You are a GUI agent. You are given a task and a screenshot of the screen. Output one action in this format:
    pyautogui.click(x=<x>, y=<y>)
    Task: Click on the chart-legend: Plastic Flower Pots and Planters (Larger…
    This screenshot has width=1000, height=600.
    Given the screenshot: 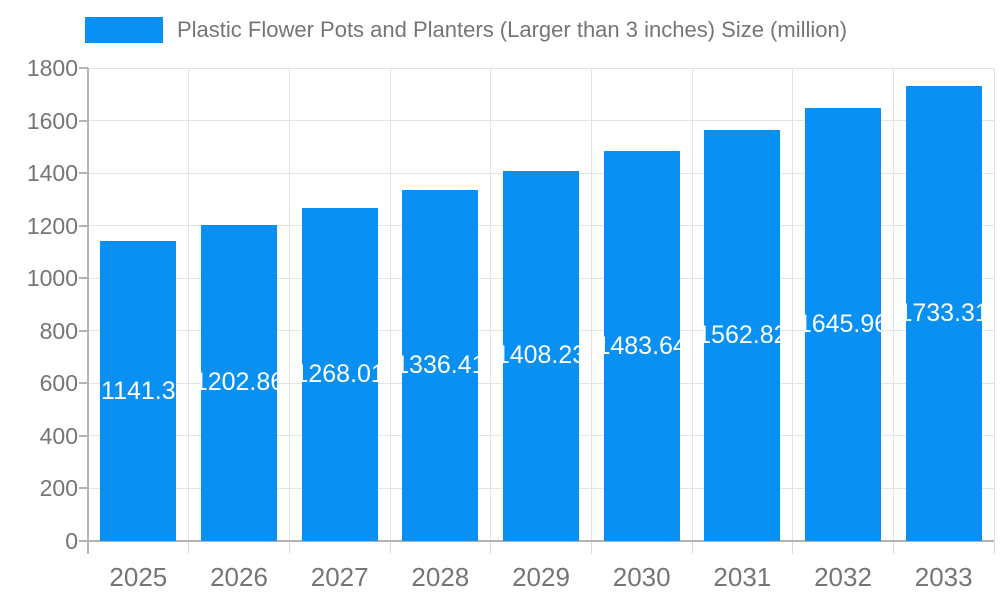 What is the action you would take?
    pyautogui.click(x=466, y=30)
    